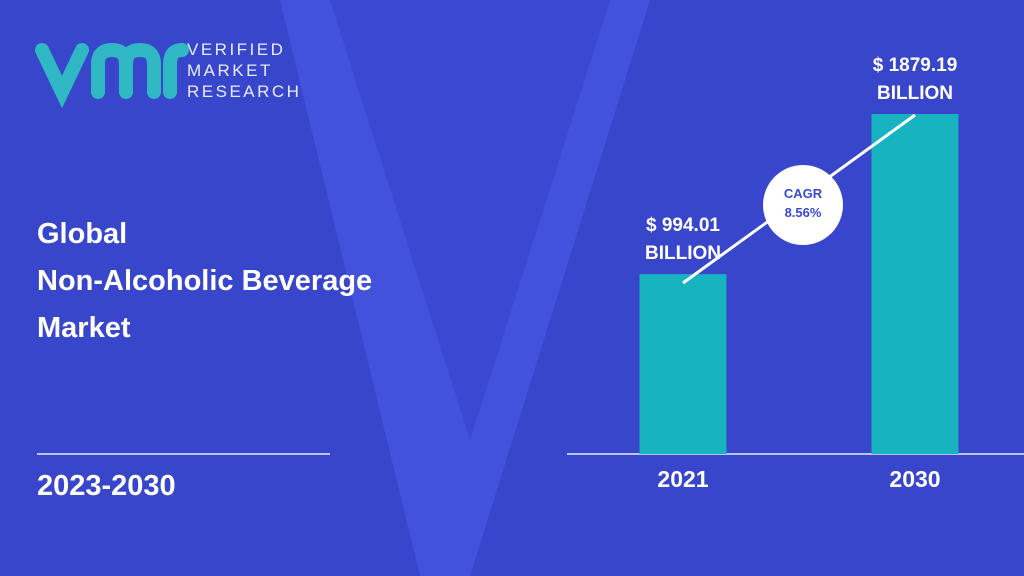 This screenshot has width=1024, height=576. Describe the element at coordinates (244, 91) in the screenshot. I see `logo-text: RESEARCH` at that location.